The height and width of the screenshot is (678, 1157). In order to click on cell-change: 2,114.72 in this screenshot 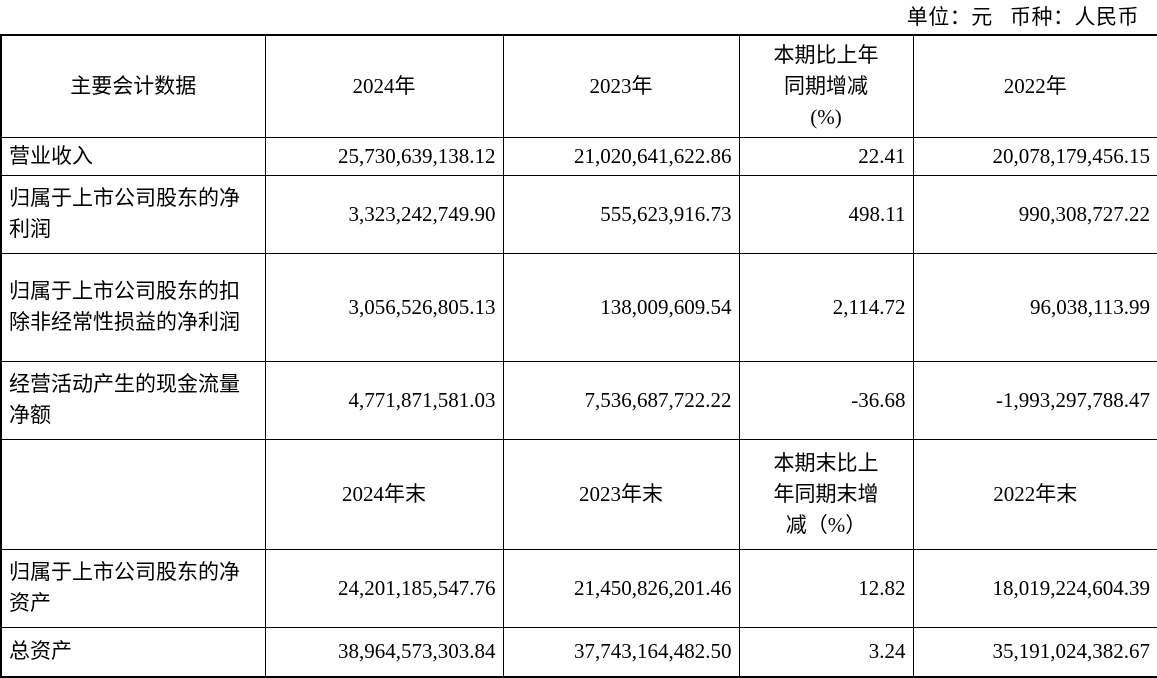, I will do `click(826, 307)`.